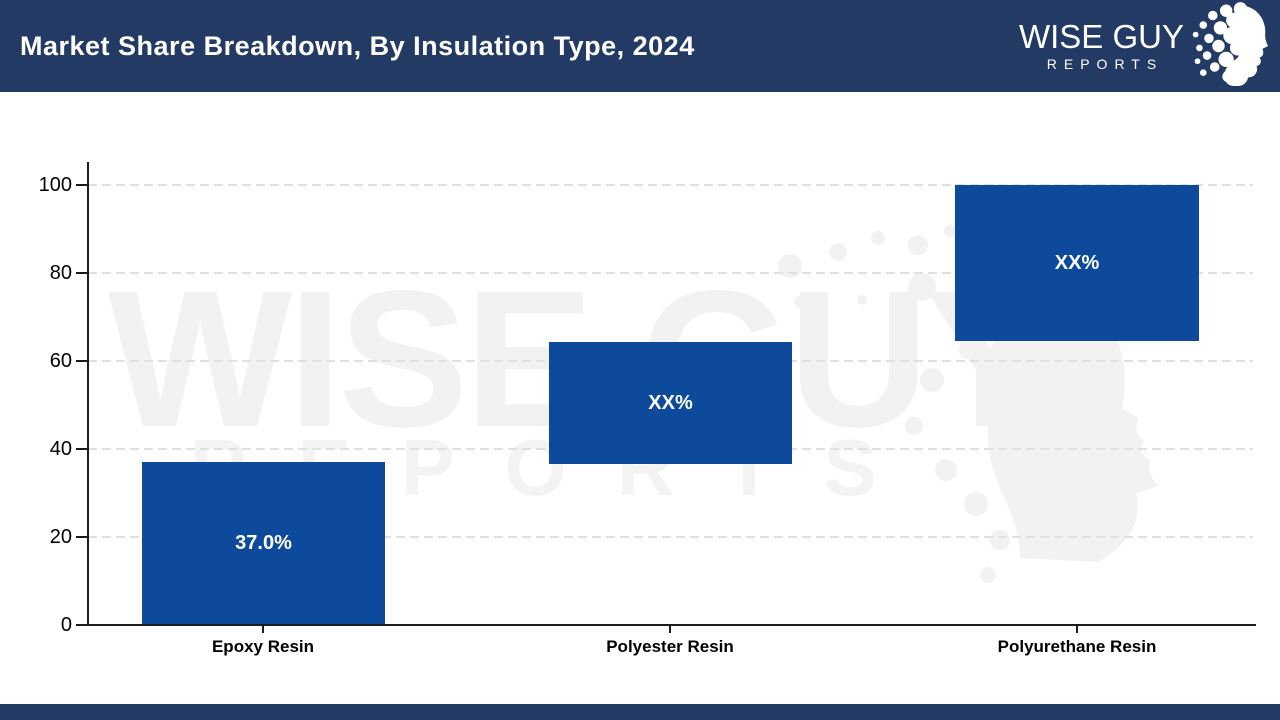 The height and width of the screenshot is (720, 1280). I want to click on x-axis-line, so click(670, 625).